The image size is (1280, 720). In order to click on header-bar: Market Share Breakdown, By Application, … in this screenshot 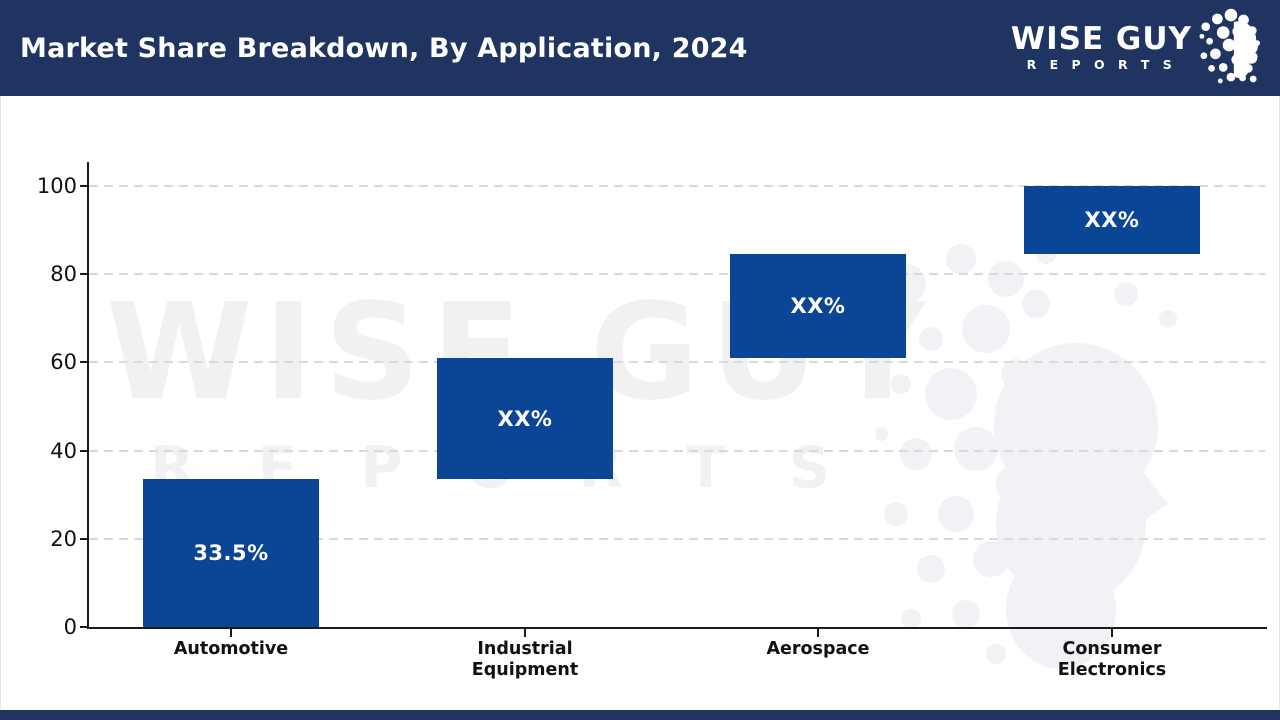, I will do `click(640, 48)`.